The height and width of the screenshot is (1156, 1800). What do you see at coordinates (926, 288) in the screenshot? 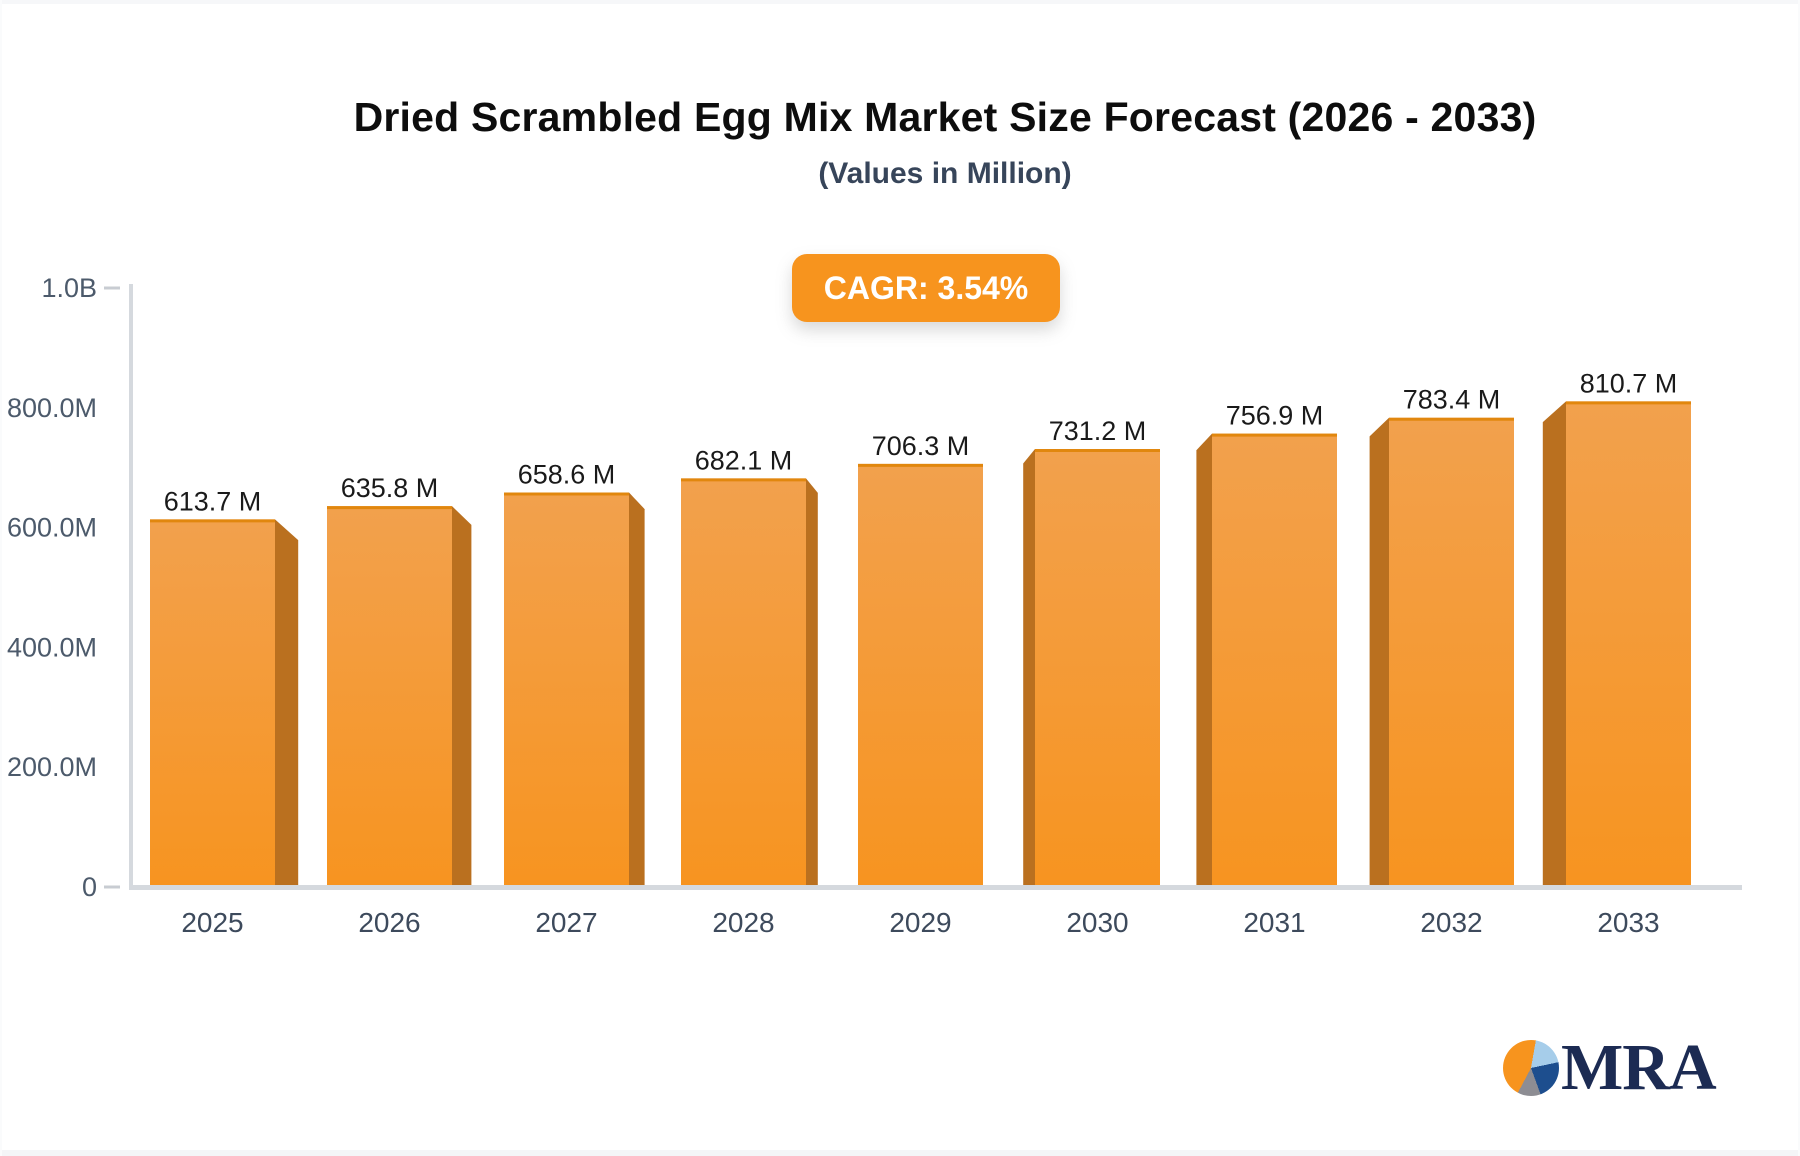
I see `cagr-badge: CAGR: 3.54%` at bounding box center [926, 288].